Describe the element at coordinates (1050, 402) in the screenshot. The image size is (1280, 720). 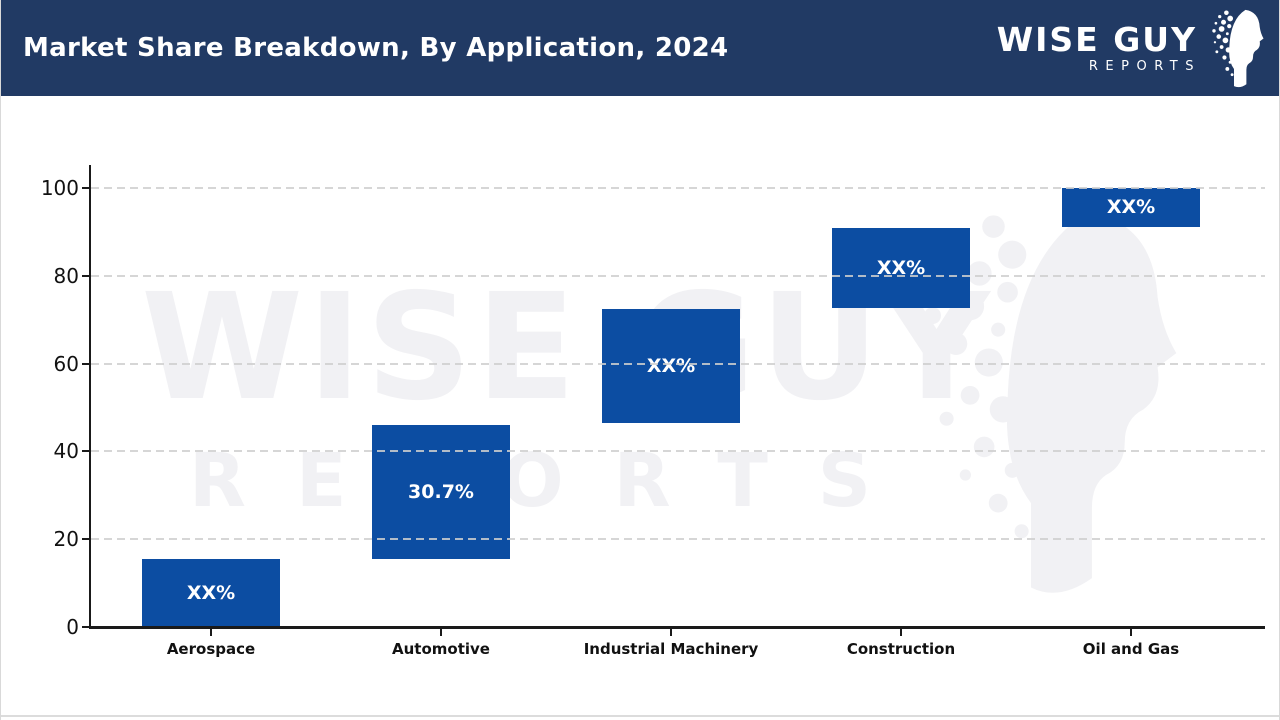
I see `watermark-head-icon` at that location.